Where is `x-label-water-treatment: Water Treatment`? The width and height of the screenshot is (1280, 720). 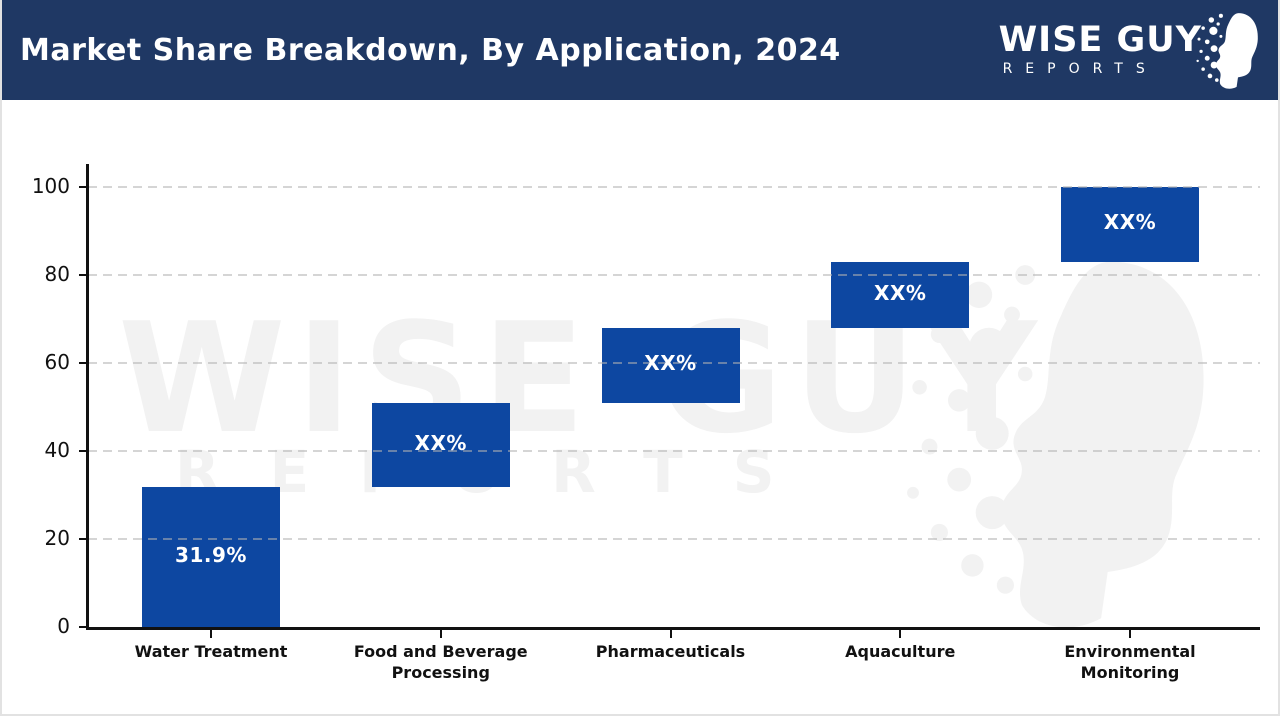
x-label-water-treatment: Water Treatment is located at coordinates (211, 651).